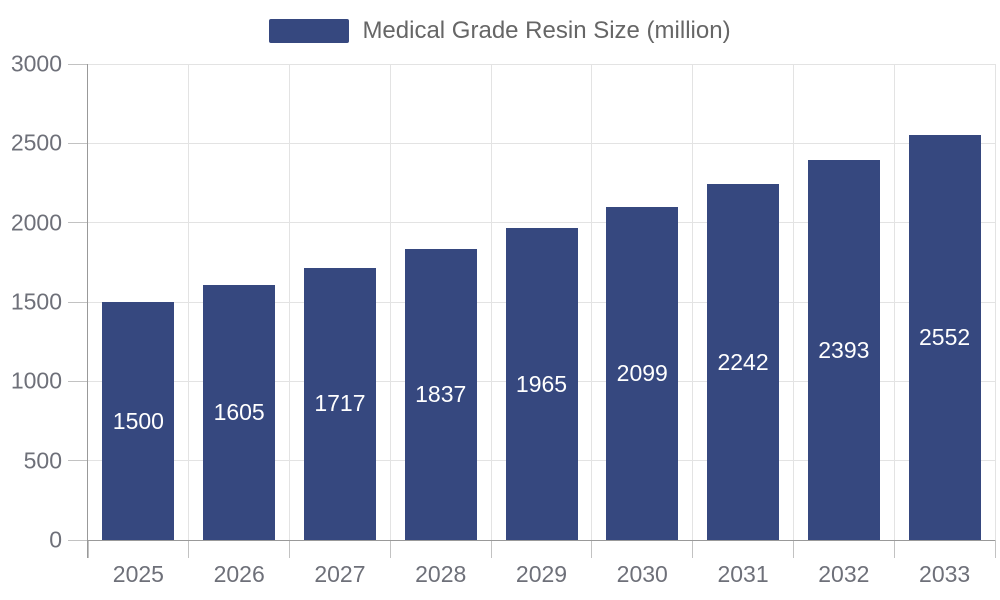 The image size is (1000, 600). I want to click on bar-value-label: 2552, so click(945, 337).